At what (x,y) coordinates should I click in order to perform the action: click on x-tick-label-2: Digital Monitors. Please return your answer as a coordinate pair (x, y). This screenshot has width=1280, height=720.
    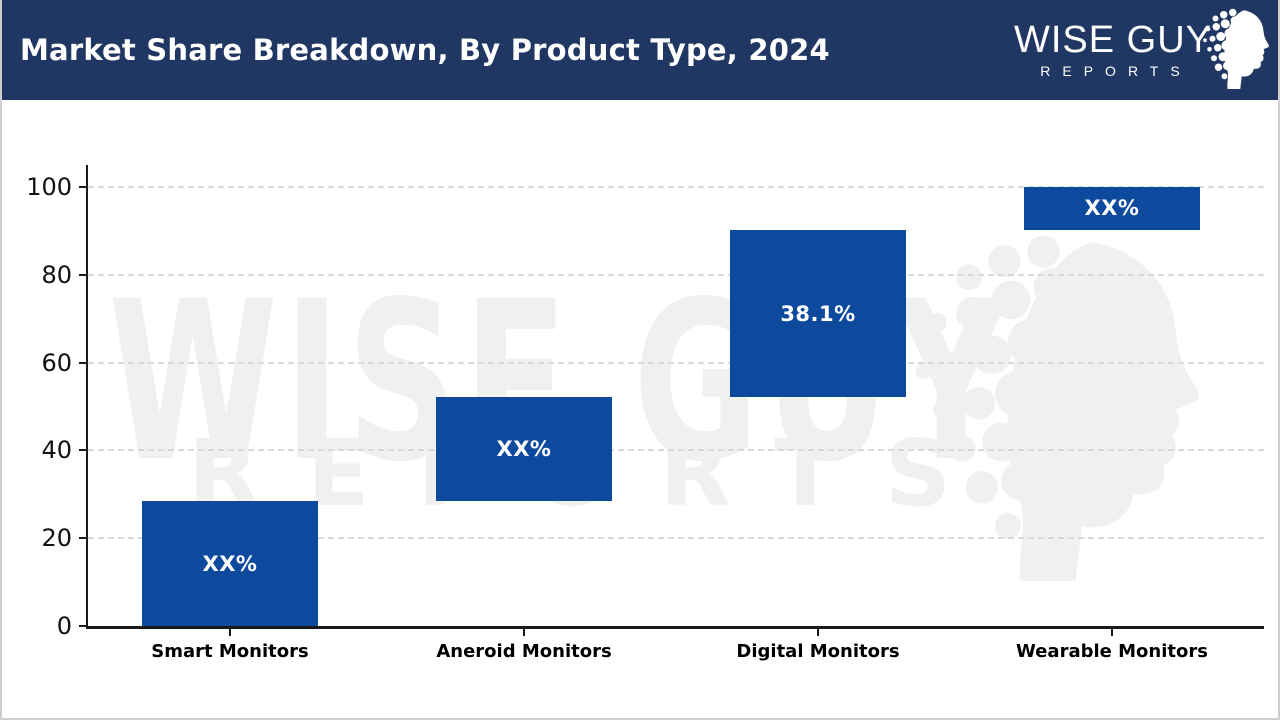
    Looking at the image, I should click on (818, 651).